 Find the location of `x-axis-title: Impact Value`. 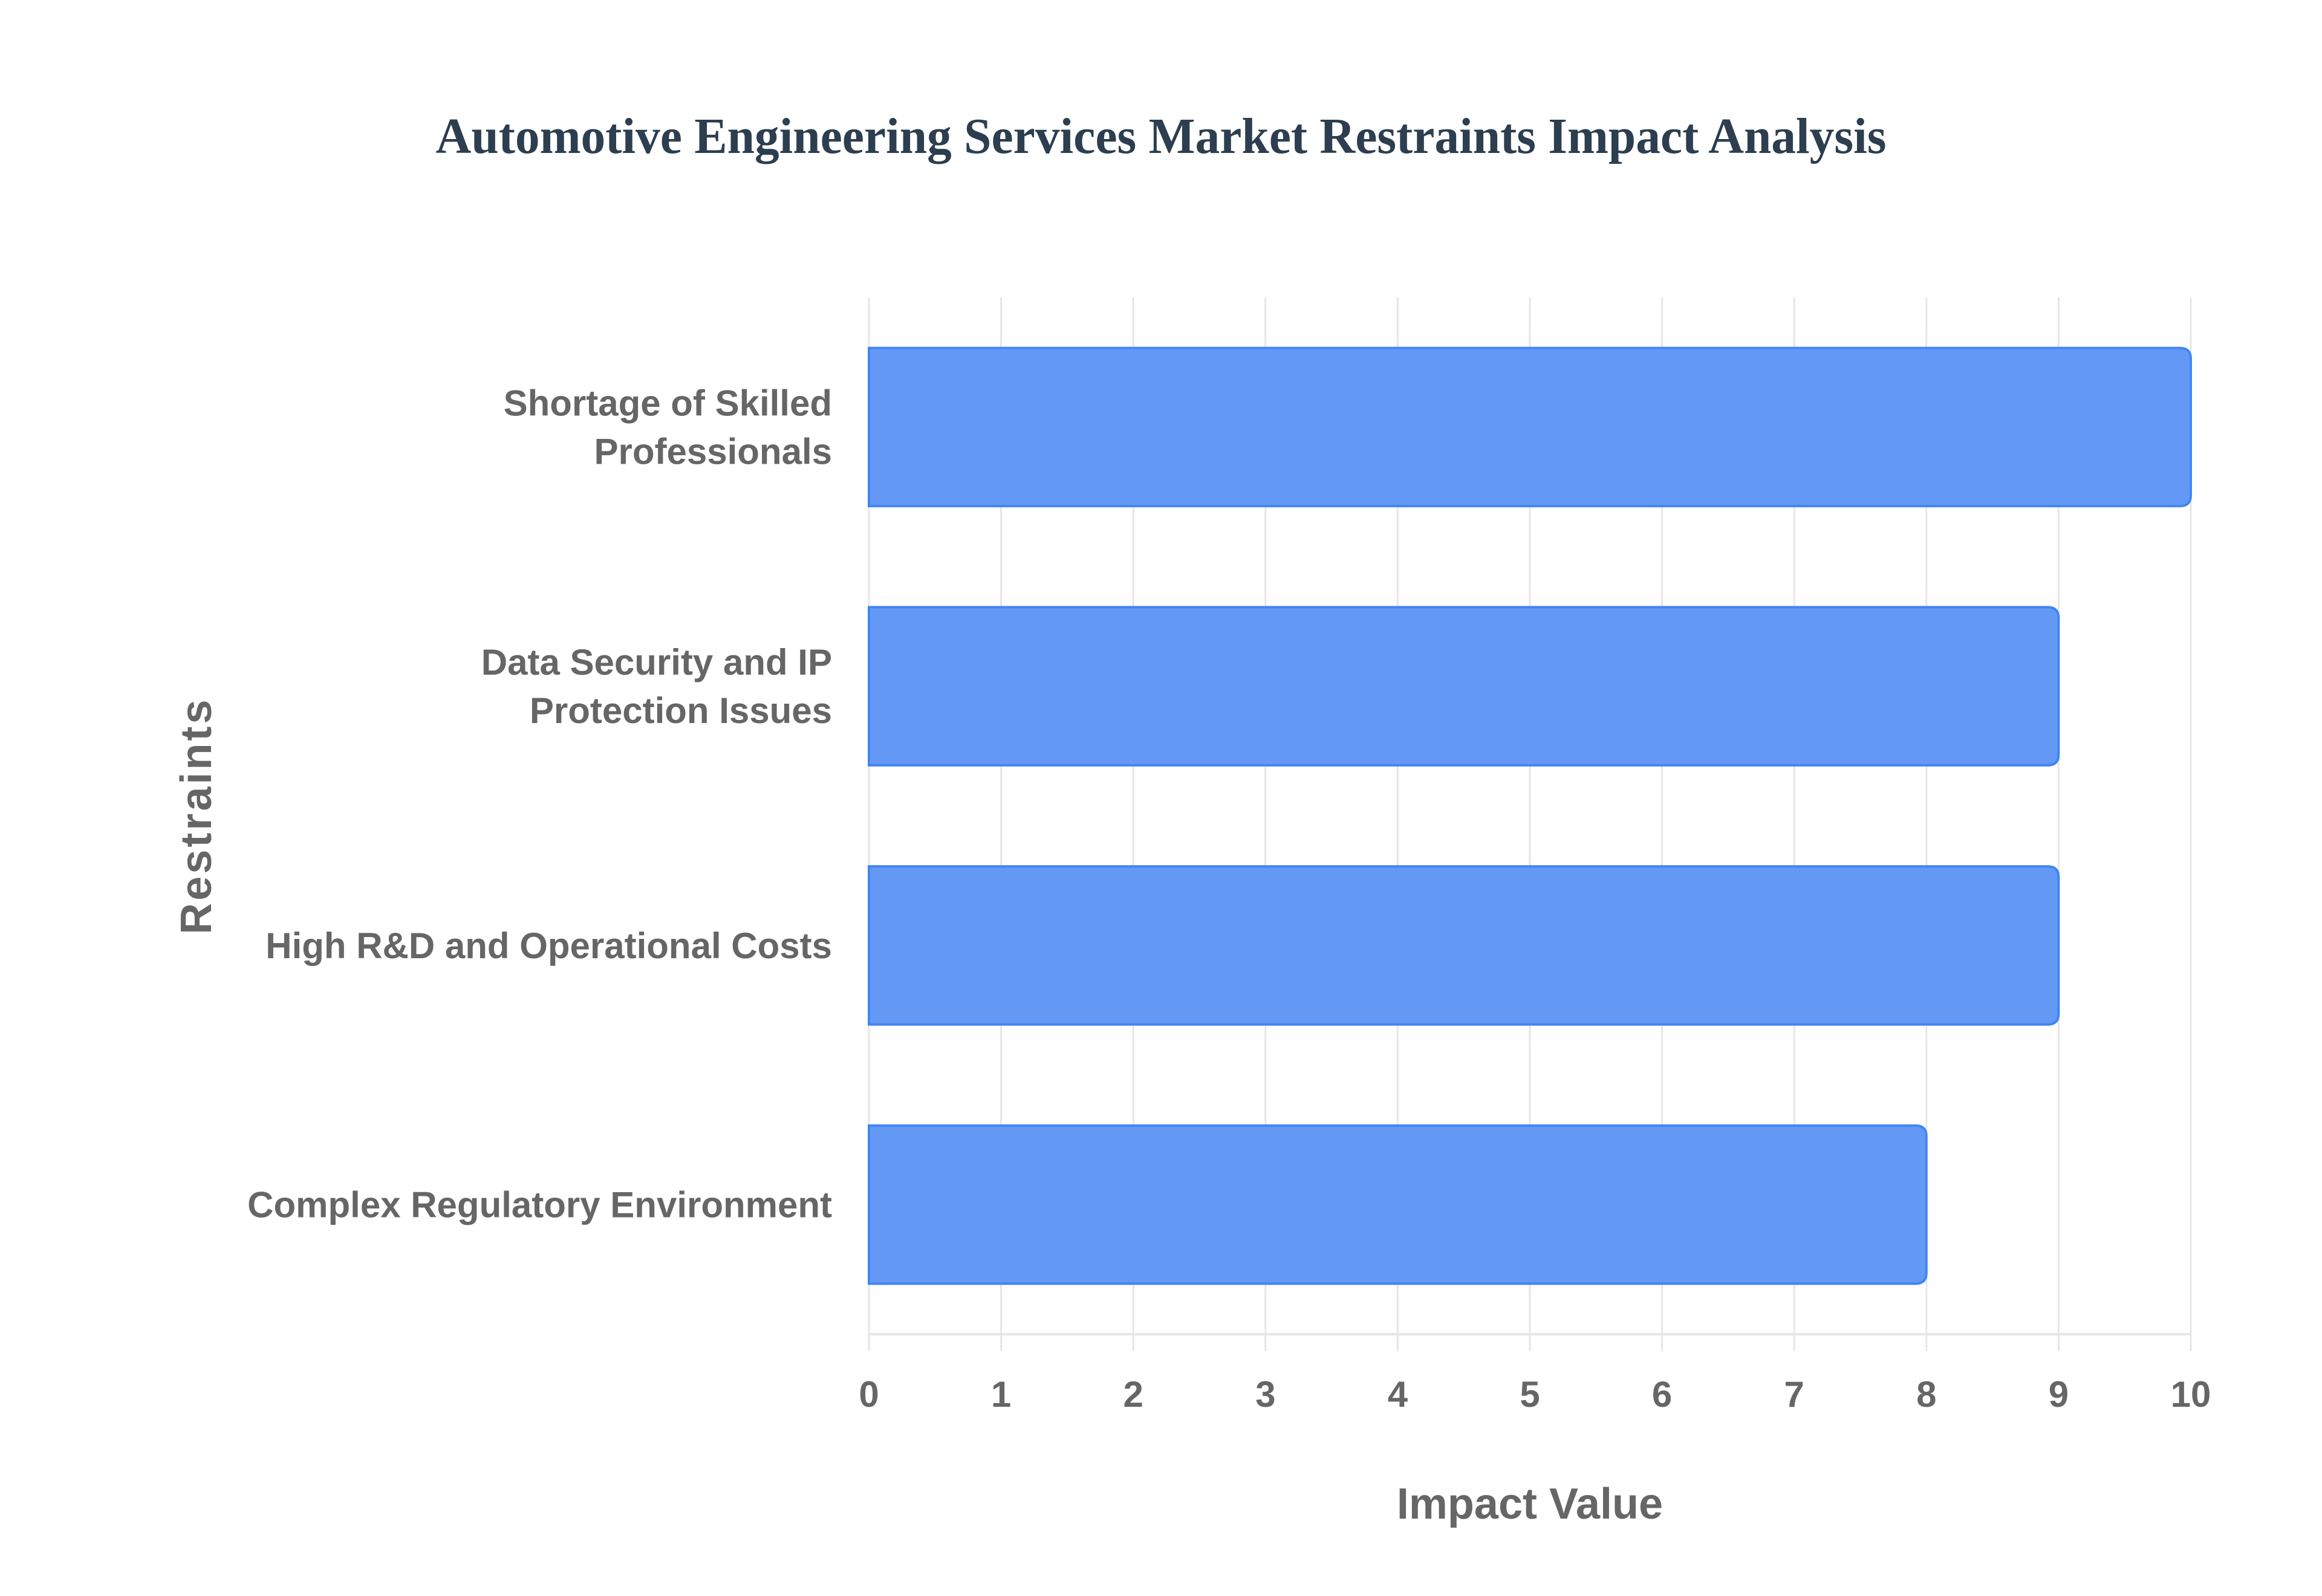

x-axis-title: Impact Value is located at coordinates (1530, 1504).